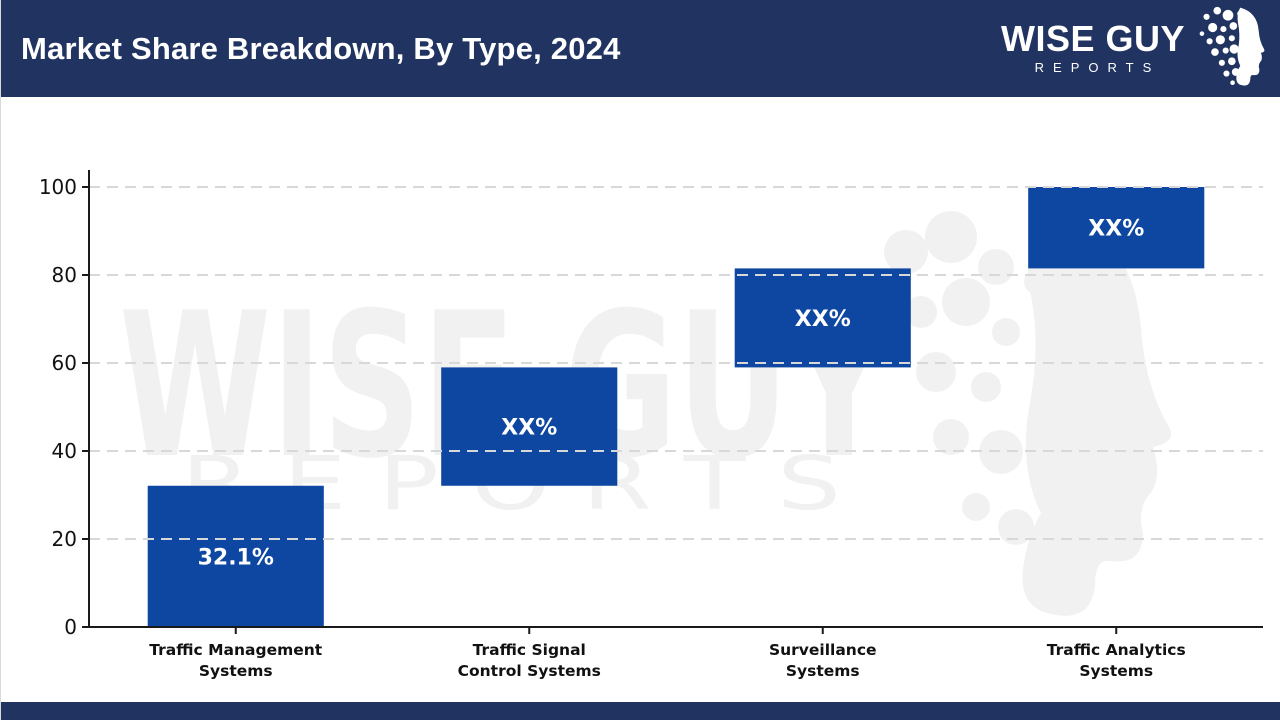 This screenshot has width=1280, height=720. Describe the element at coordinates (58, 187) in the screenshot. I see `y-tick-label: 100` at that location.